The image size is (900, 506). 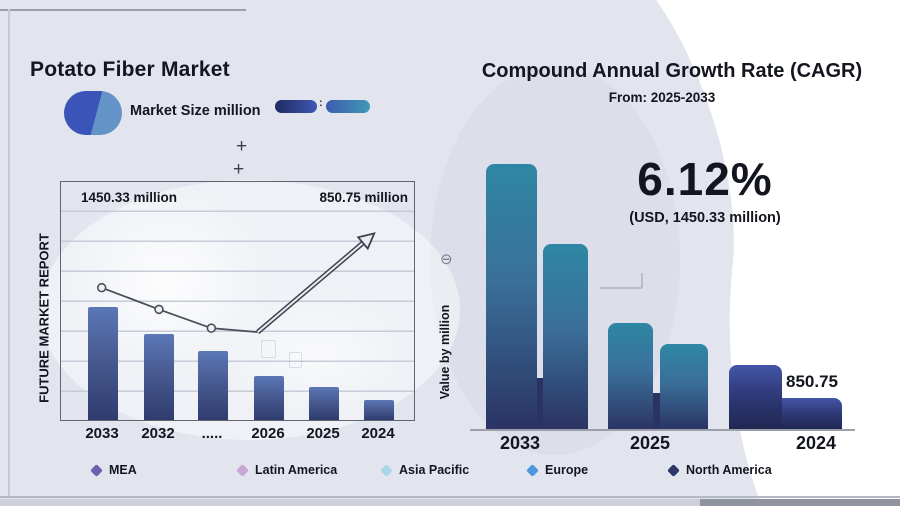 I want to click on pill-icon-teal, so click(x=348, y=106).